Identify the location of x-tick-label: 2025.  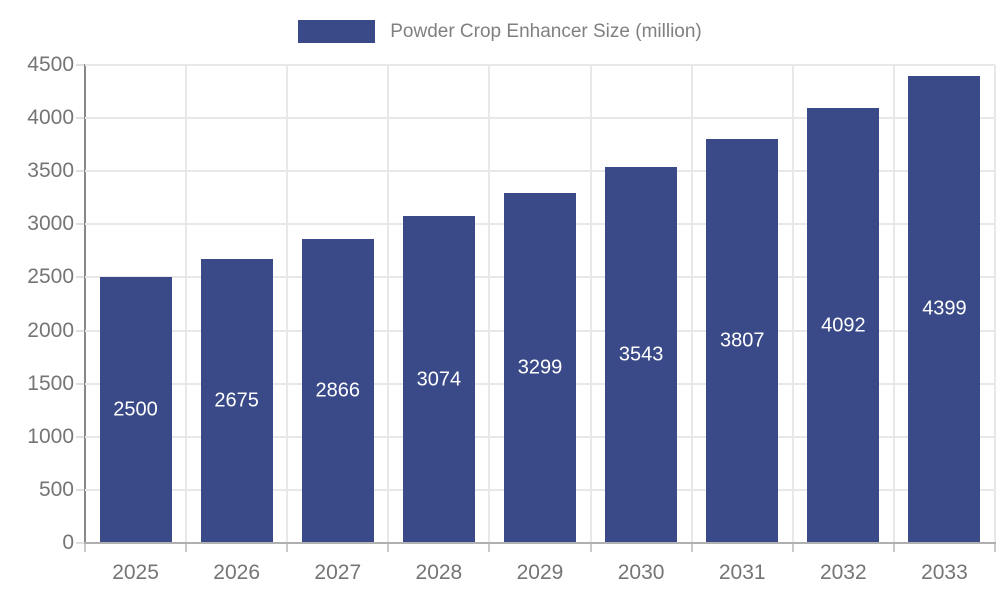
(135, 572).